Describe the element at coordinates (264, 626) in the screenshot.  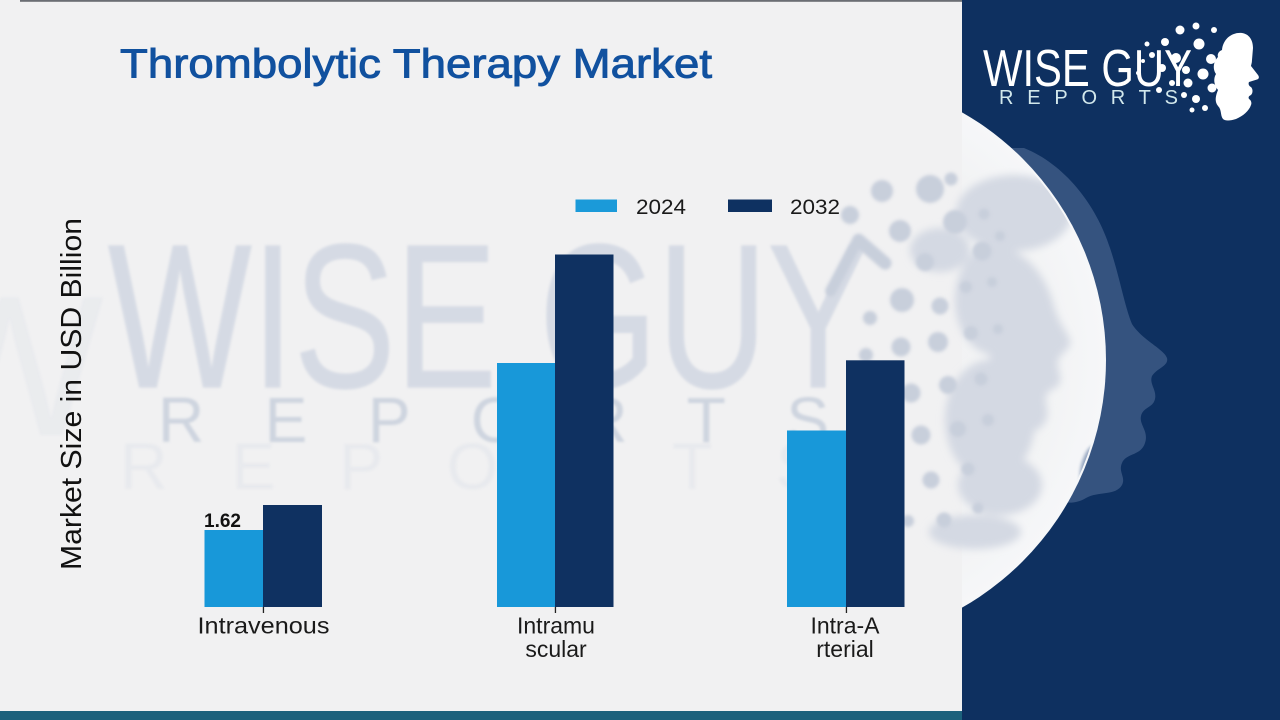
I see `svg-text: Intravenous` at that location.